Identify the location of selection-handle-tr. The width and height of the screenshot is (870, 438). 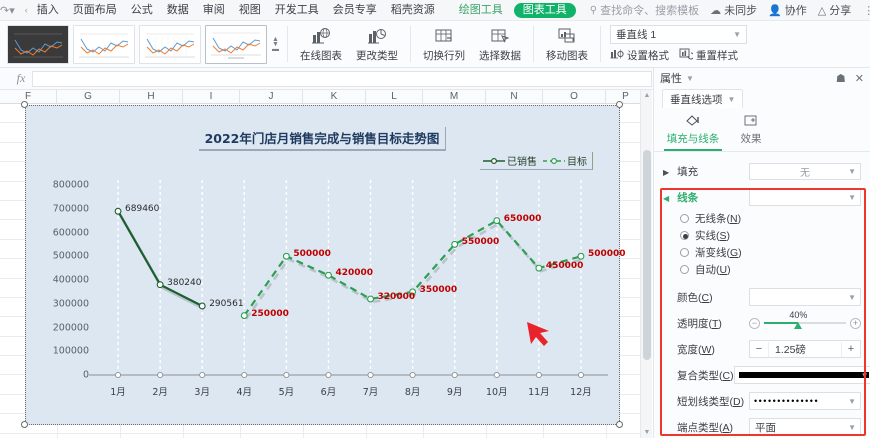
(619, 104).